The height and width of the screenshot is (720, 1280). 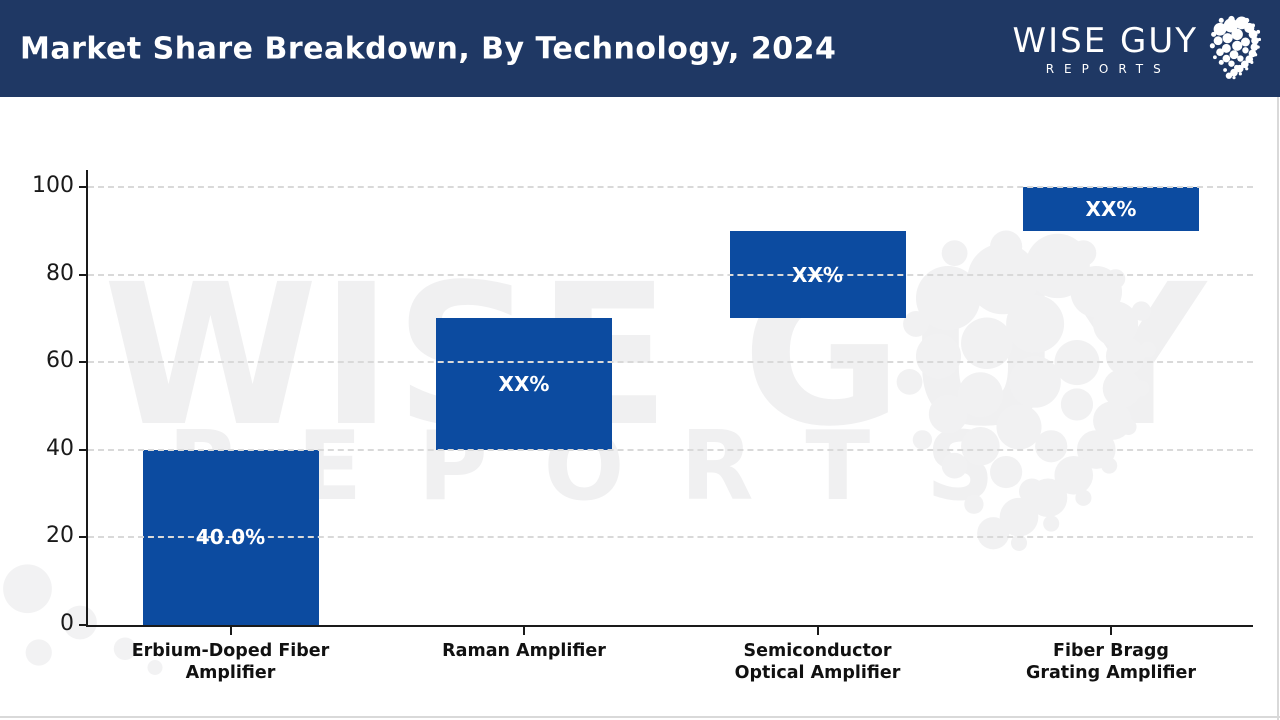 What do you see at coordinates (670, 187) in the screenshot?
I see `gridline-y100` at bounding box center [670, 187].